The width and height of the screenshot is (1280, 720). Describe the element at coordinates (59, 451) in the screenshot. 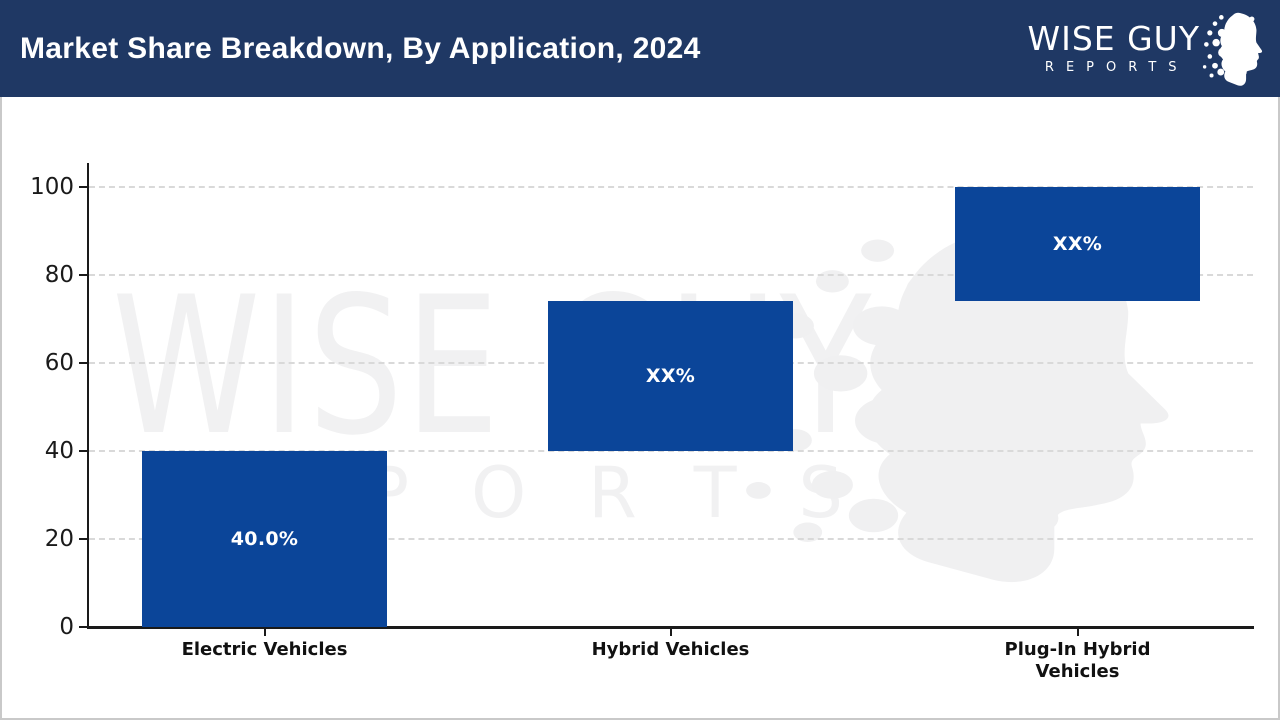

I see `y-tick-label-40: 40` at that location.